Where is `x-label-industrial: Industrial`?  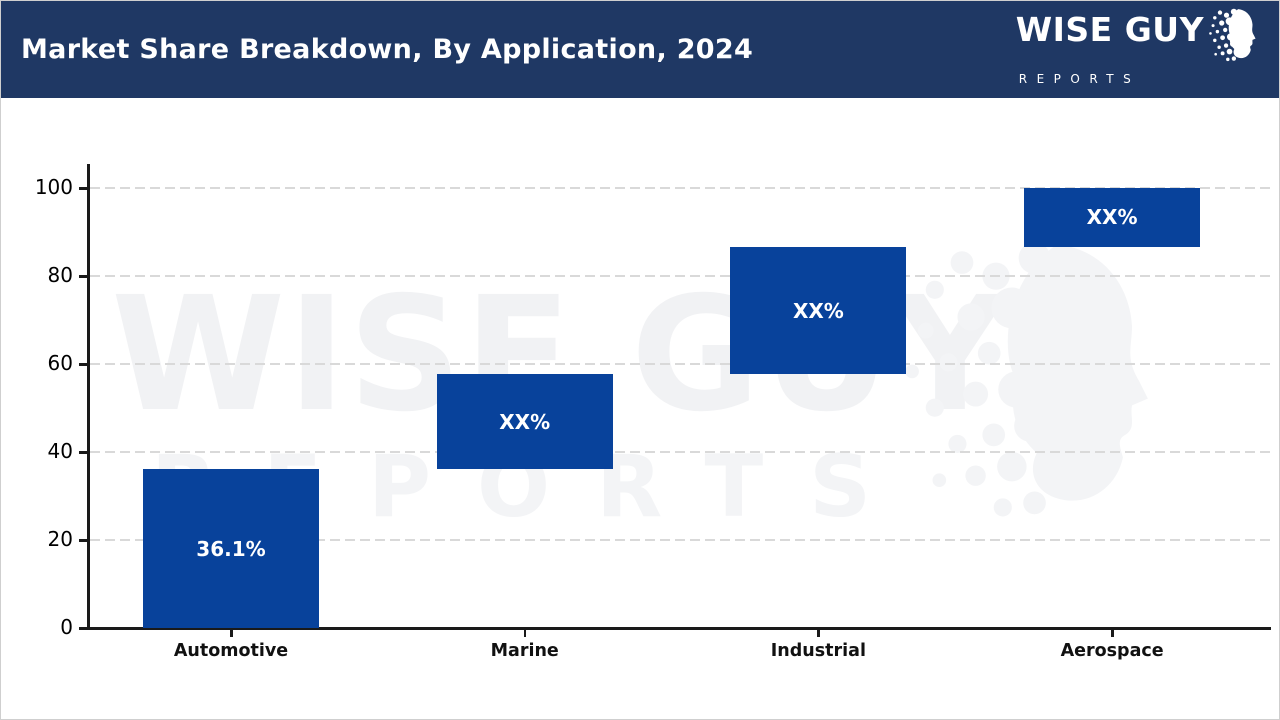
x-label-industrial: Industrial is located at coordinates (818, 651).